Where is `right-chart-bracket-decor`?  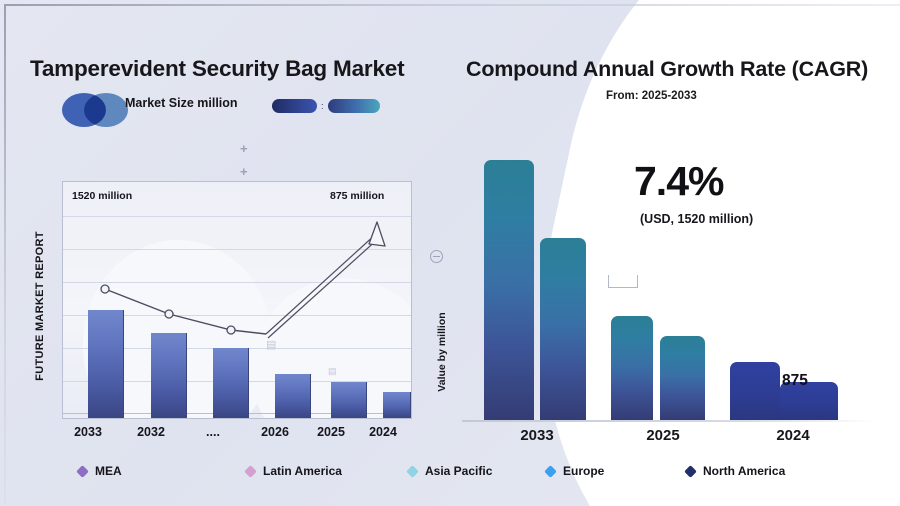
right-chart-bracket-decor is located at coordinates (623, 281).